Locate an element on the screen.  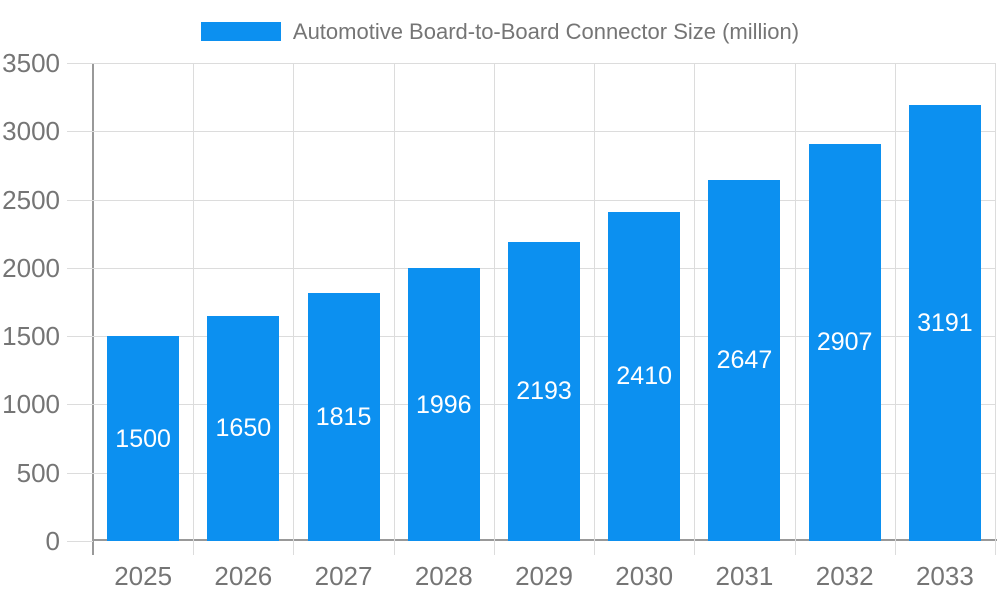
x-axis-label: 2032 is located at coordinates (844, 576).